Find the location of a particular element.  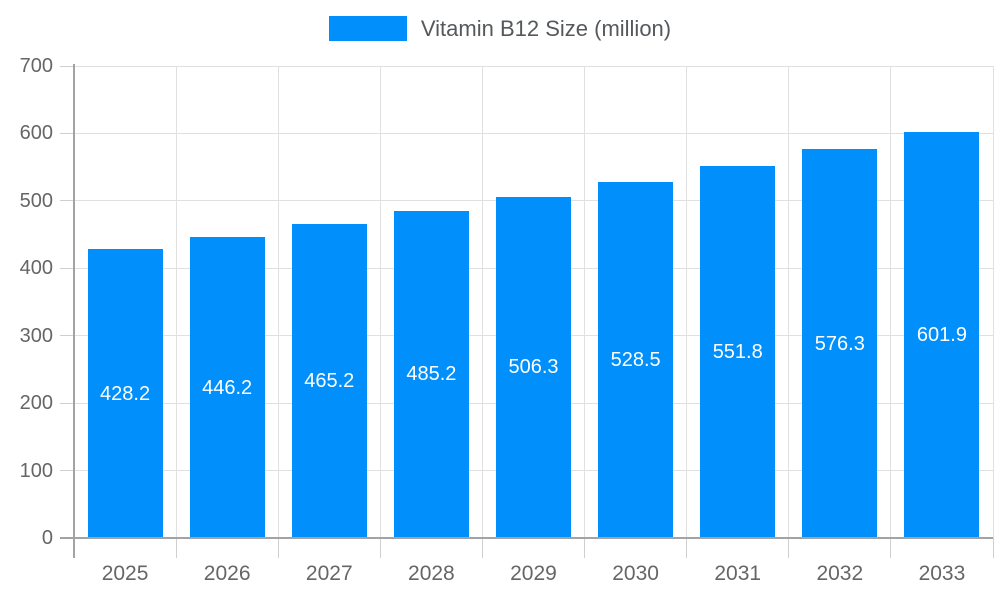

bar-2028: 485.2 is located at coordinates (431, 374).